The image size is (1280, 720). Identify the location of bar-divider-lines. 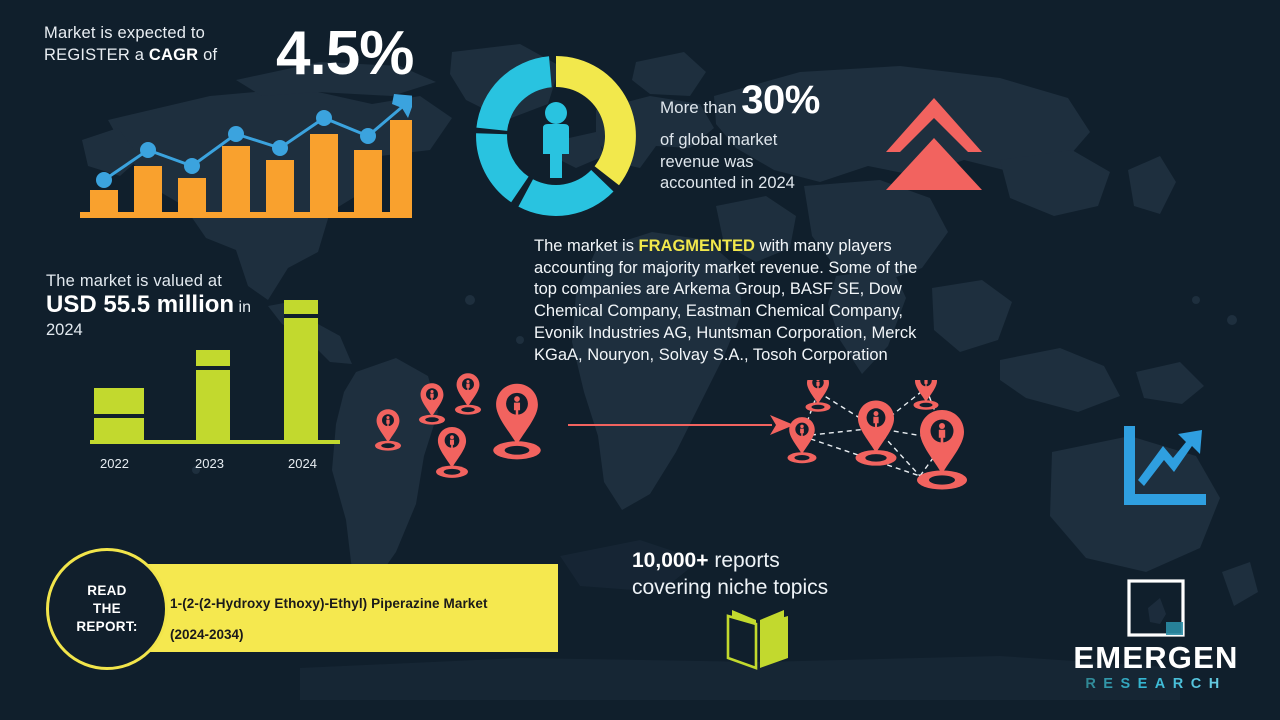
(206, 366).